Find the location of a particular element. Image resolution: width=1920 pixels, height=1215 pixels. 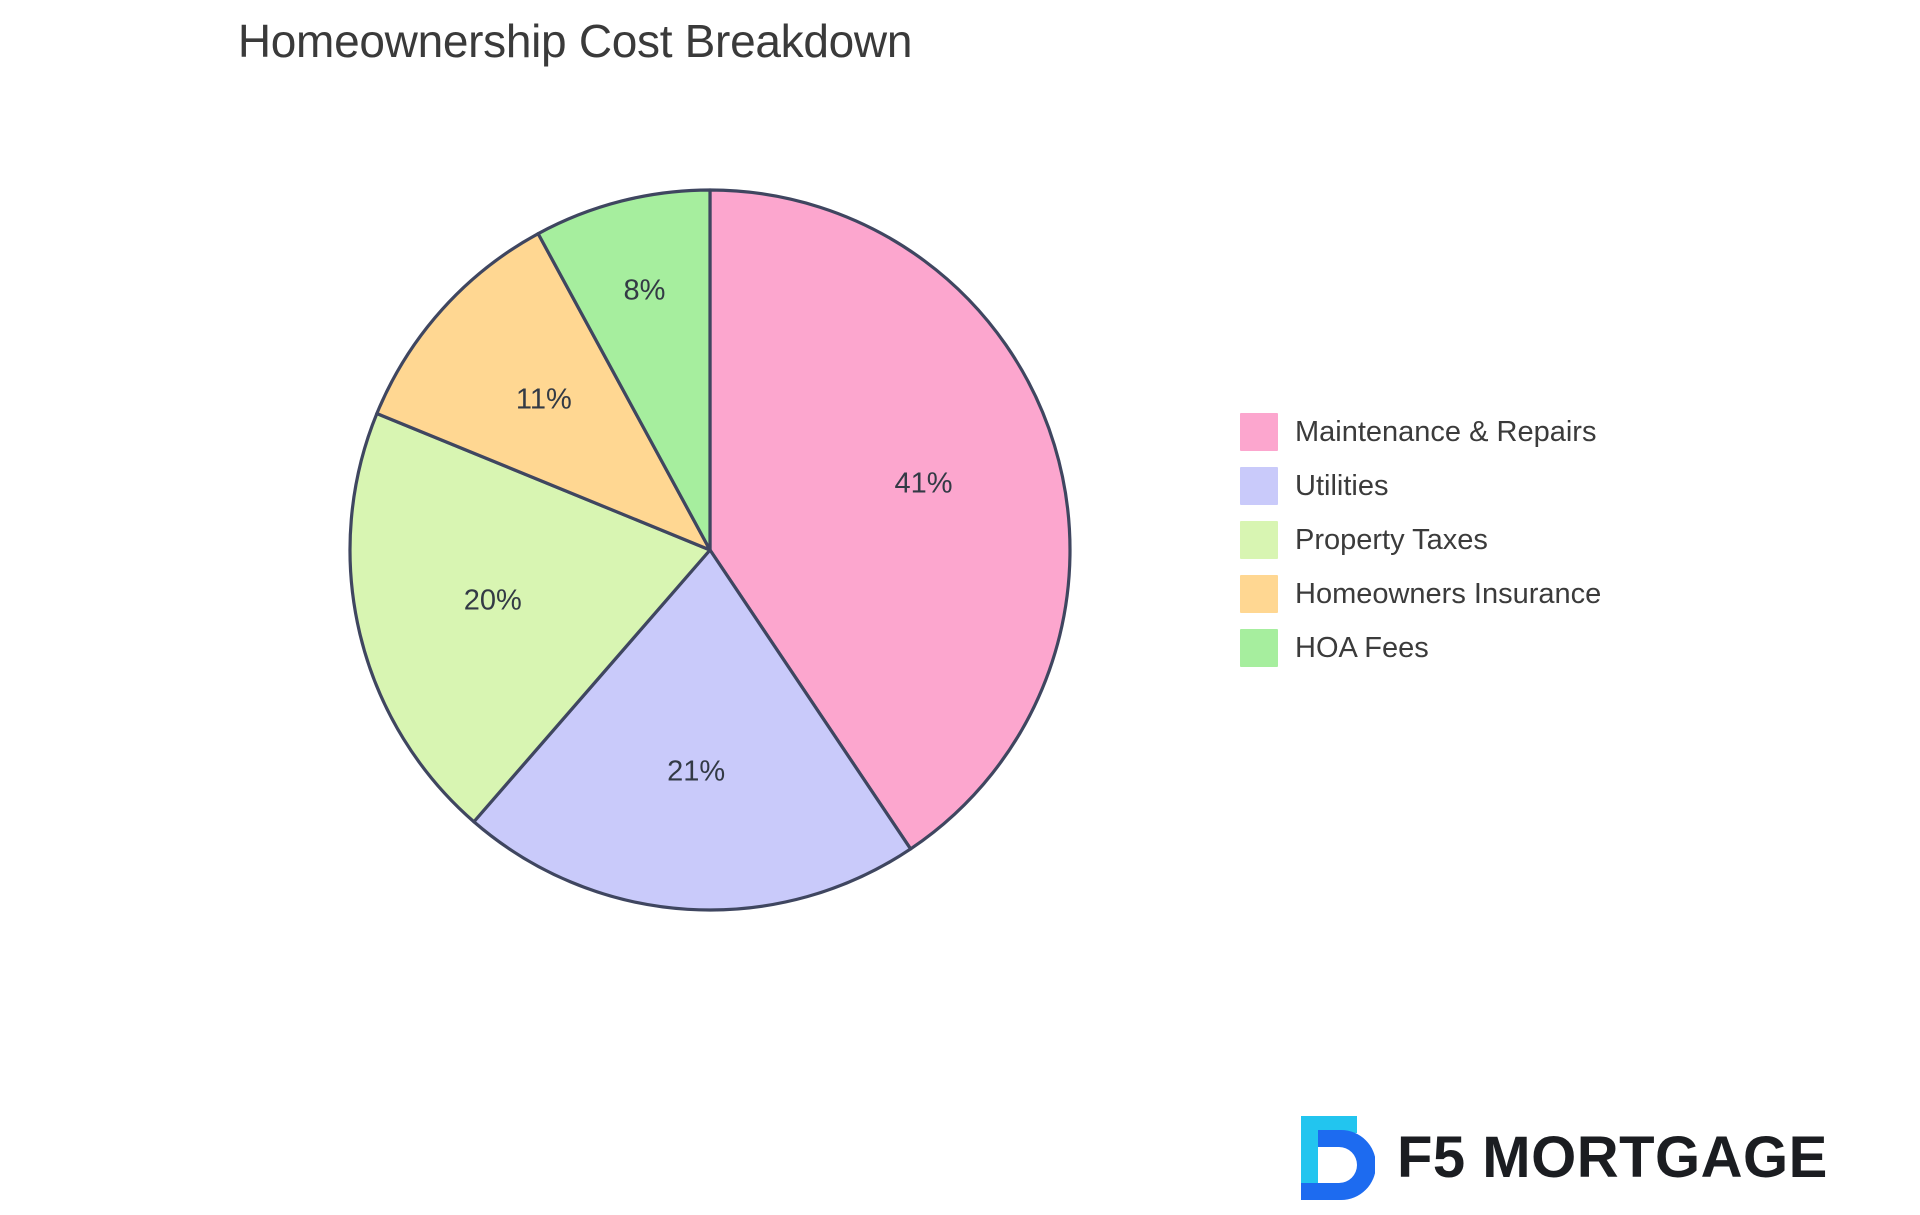

legend-item: Property Taxes is located at coordinates (1475, 540).